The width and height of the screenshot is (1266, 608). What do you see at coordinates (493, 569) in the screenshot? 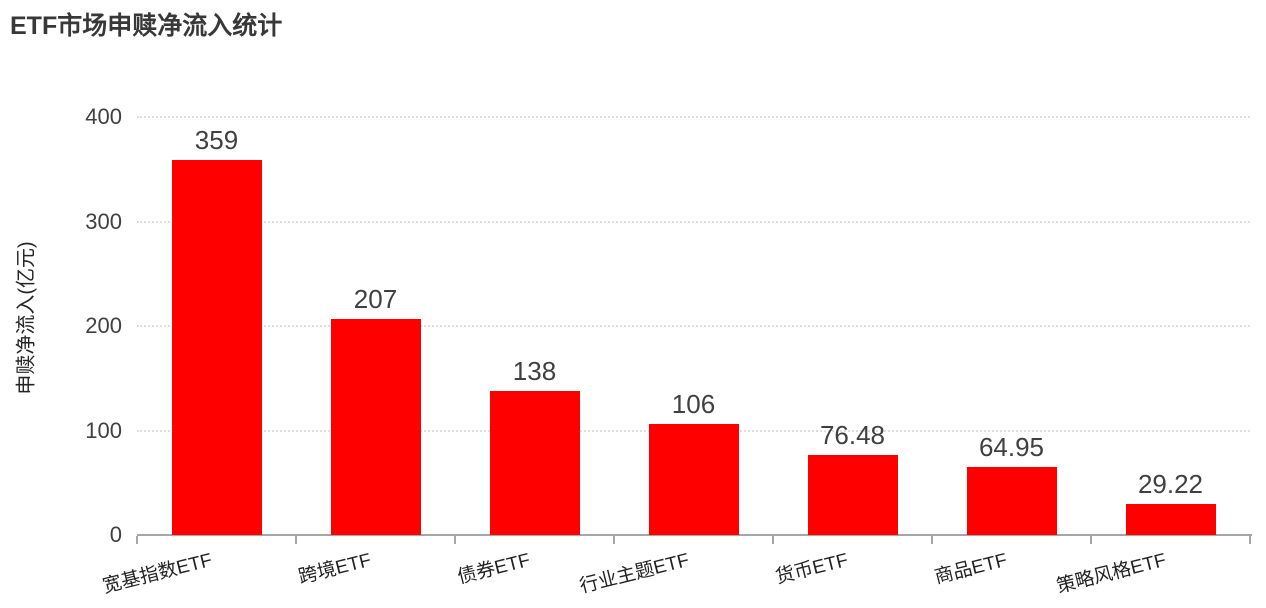
I see `category-label: 债券ETF` at bounding box center [493, 569].